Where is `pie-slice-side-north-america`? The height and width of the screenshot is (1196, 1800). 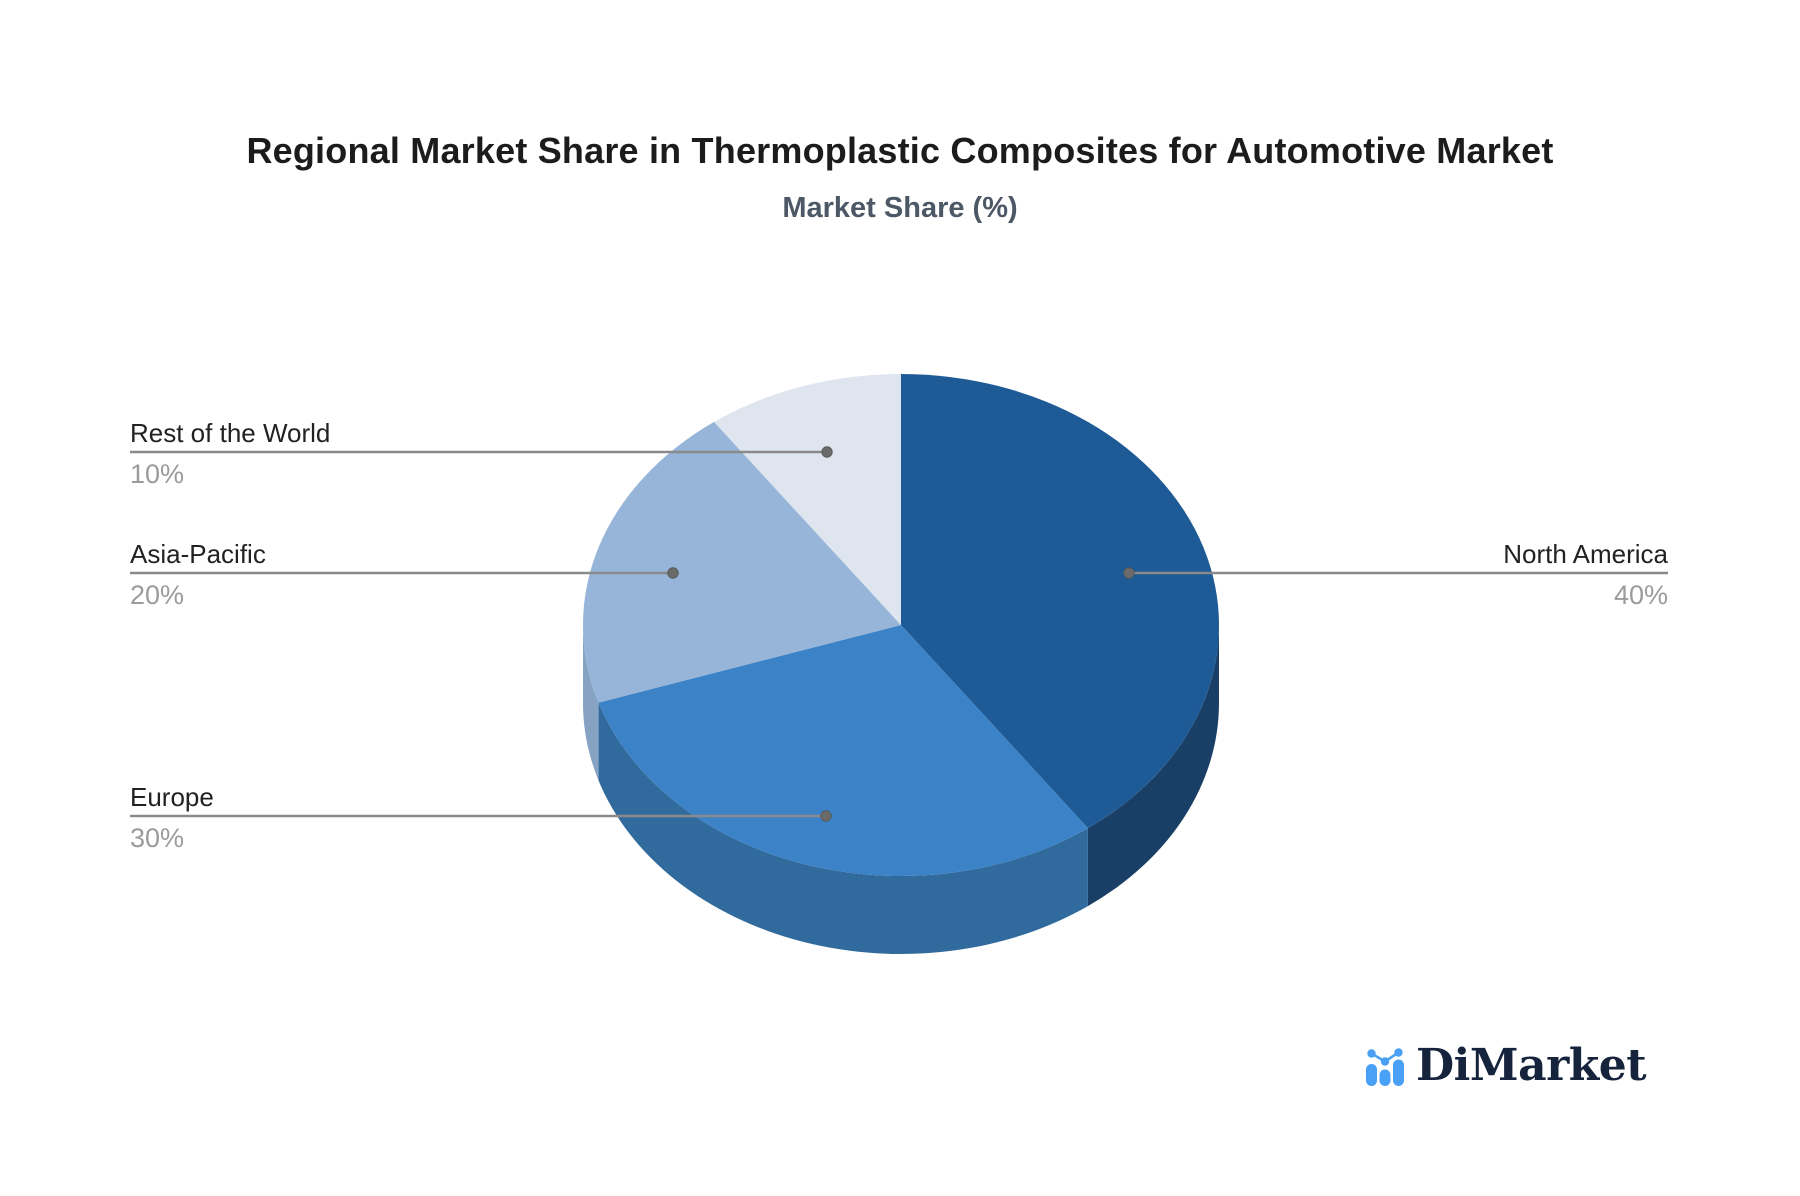 pie-slice-side-north-america is located at coordinates (1153, 766).